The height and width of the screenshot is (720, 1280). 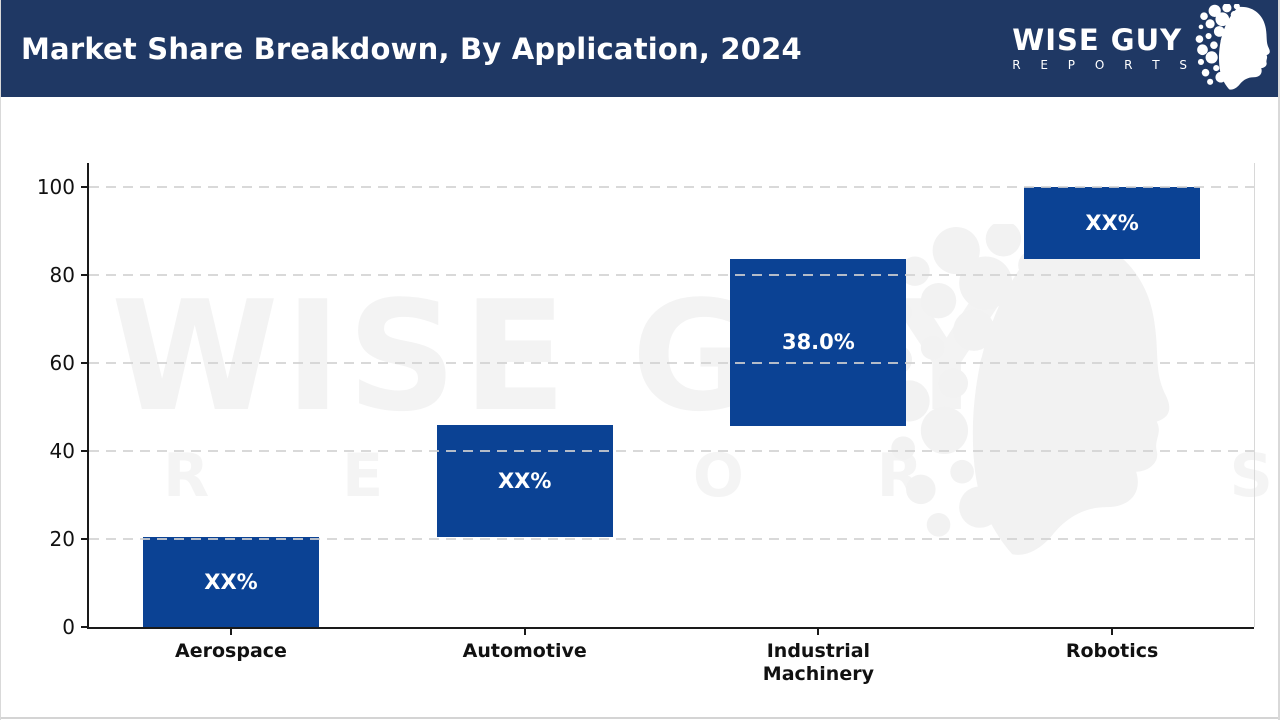 I want to click on logo-line2: R E P O R T S, so click(x=1103, y=65).